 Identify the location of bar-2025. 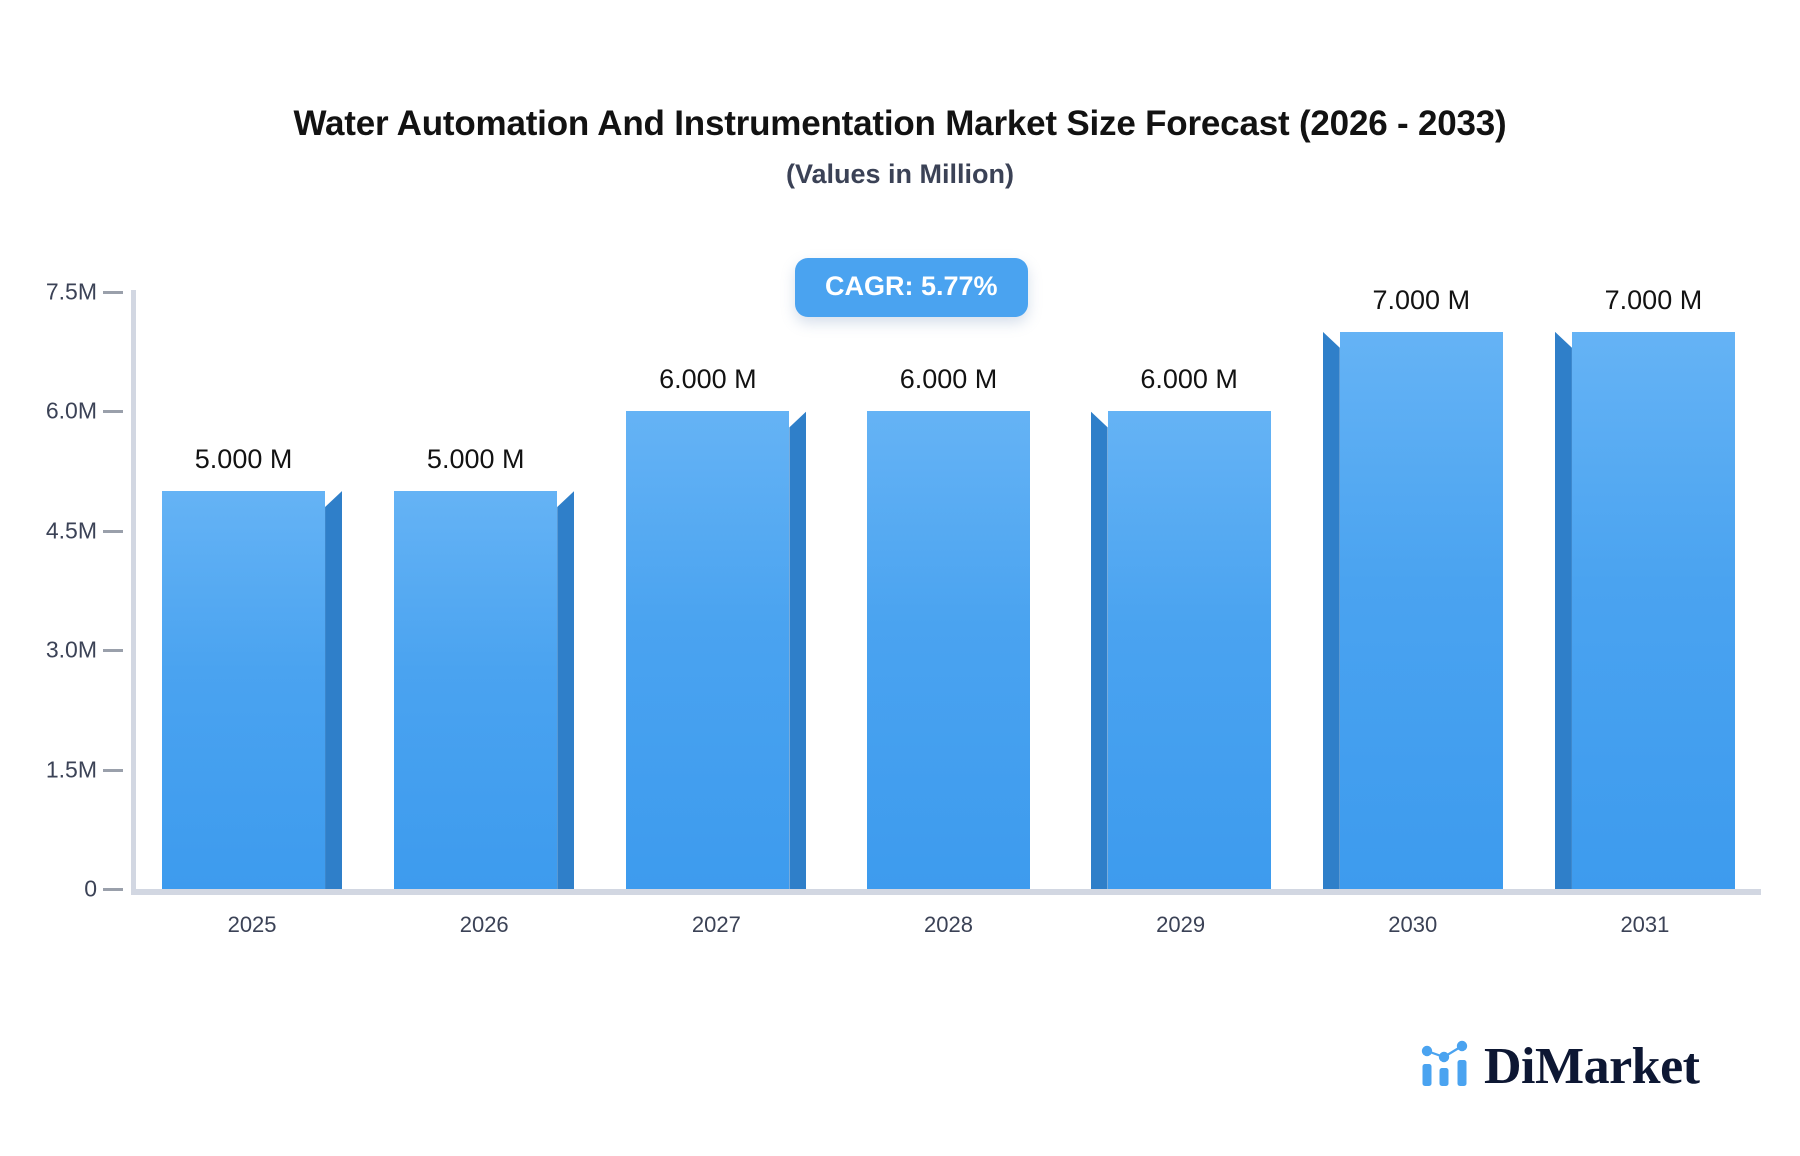
(244, 690).